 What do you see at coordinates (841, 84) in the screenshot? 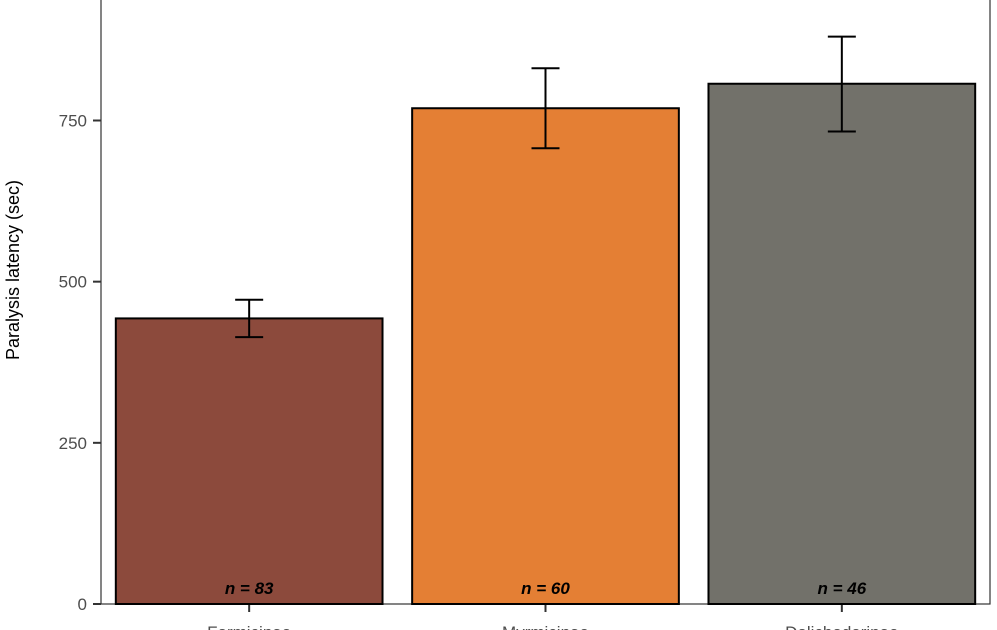
I see `error-bar-dolichoderinae` at bounding box center [841, 84].